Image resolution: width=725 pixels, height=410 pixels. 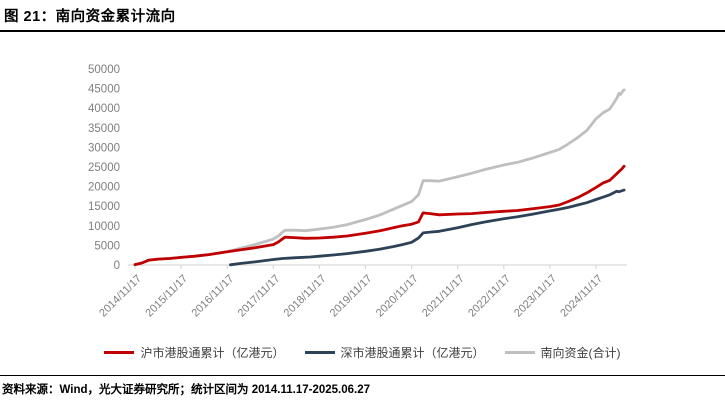 I want to click on legend-label: 沪市港股通累计（亿港元）, so click(x=212, y=353).